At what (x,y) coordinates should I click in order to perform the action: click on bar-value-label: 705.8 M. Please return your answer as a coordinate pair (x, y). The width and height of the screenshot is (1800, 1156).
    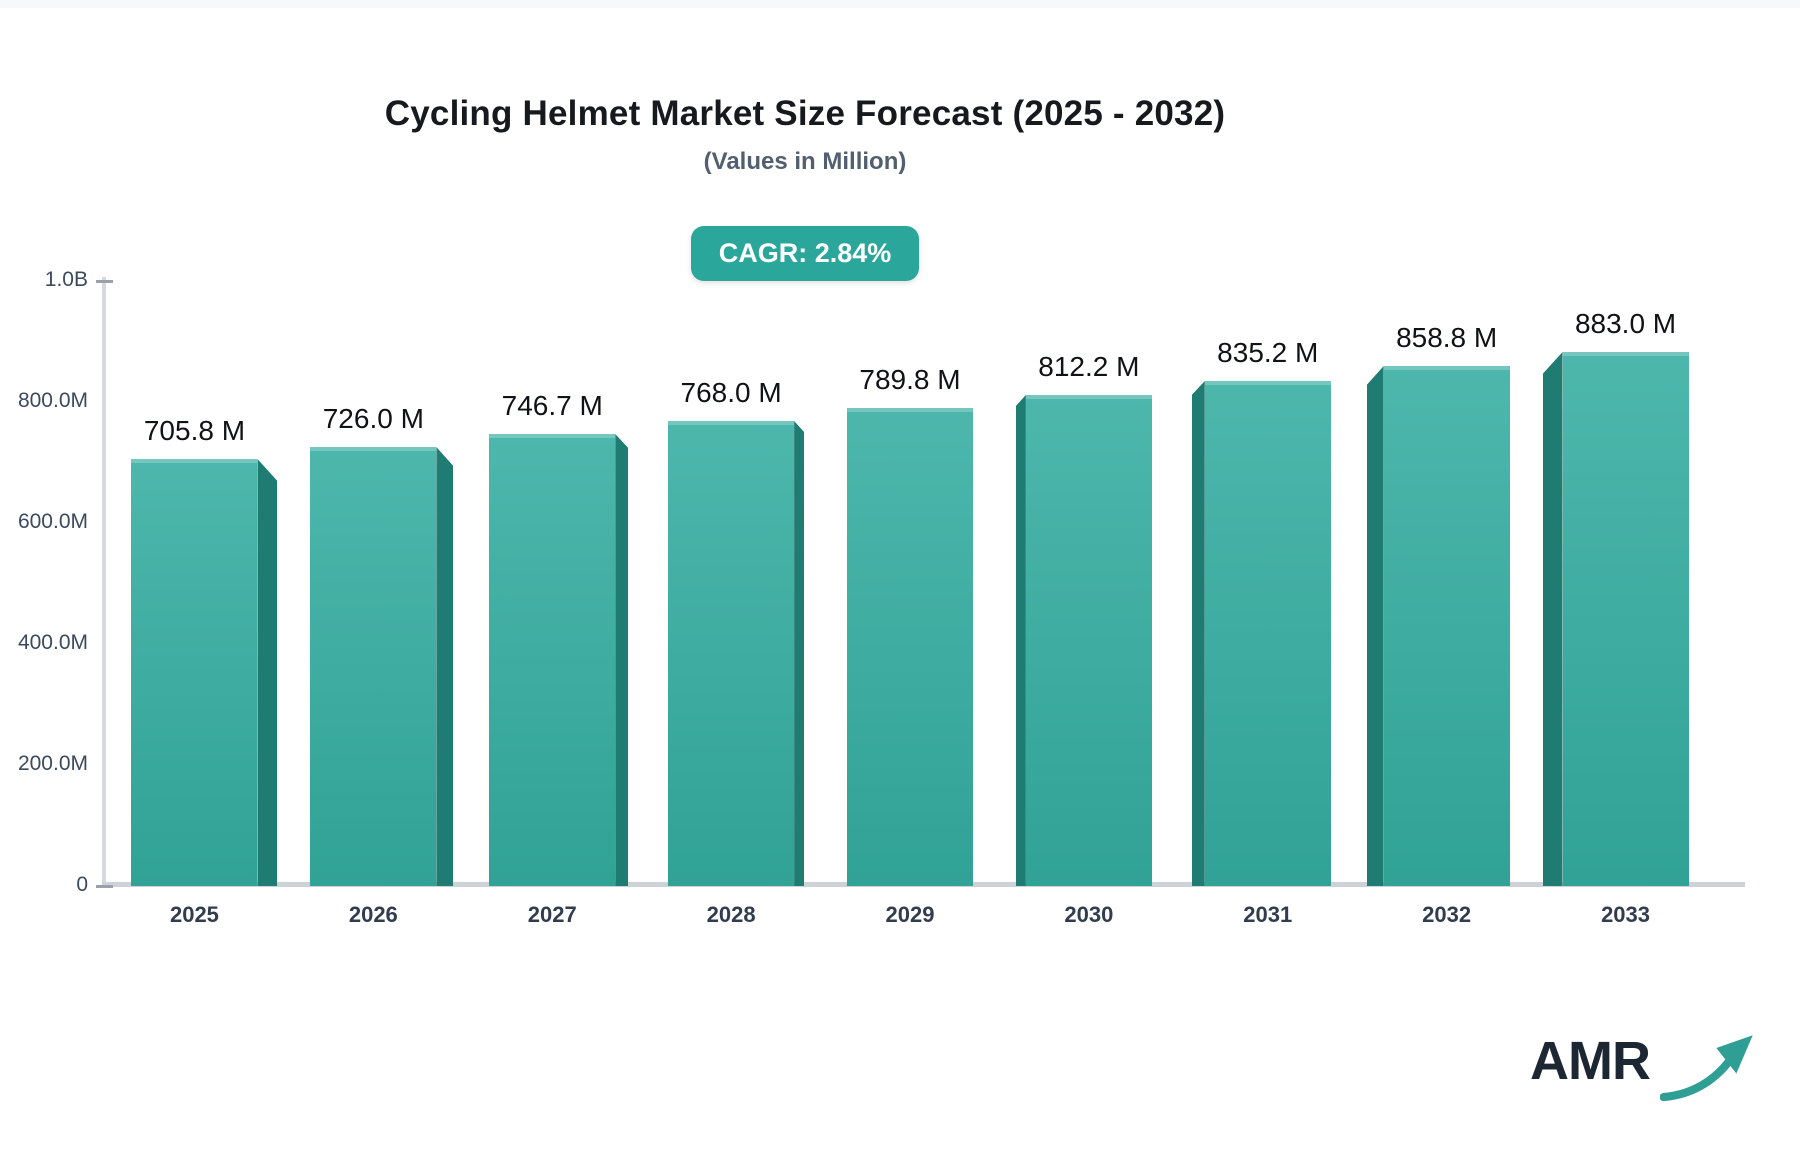
    Looking at the image, I should click on (194, 430).